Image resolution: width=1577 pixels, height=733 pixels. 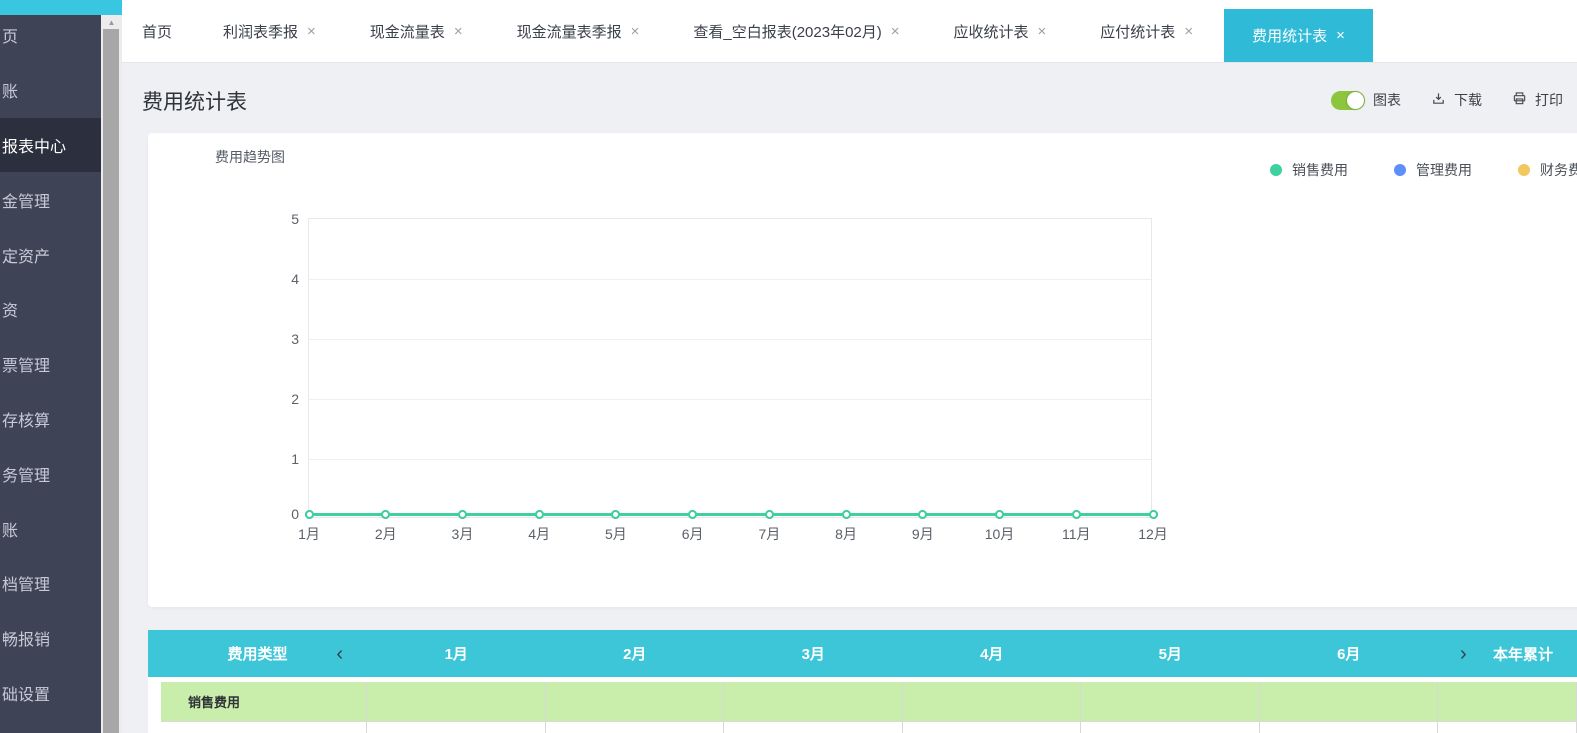 I want to click on total-col-label: 本年累计, so click(x=1523, y=654).